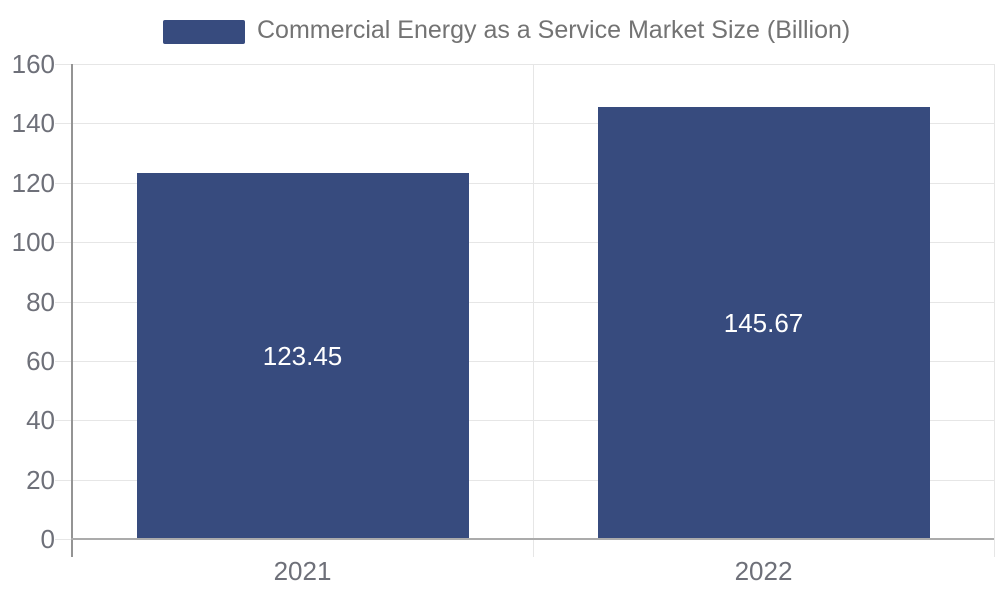 This screenshot has height=600, width=1000. What do you see at coordinates (47, 539) in the screenshot?
I see `y-axis-label: 0` at bounding box center [47, 539].